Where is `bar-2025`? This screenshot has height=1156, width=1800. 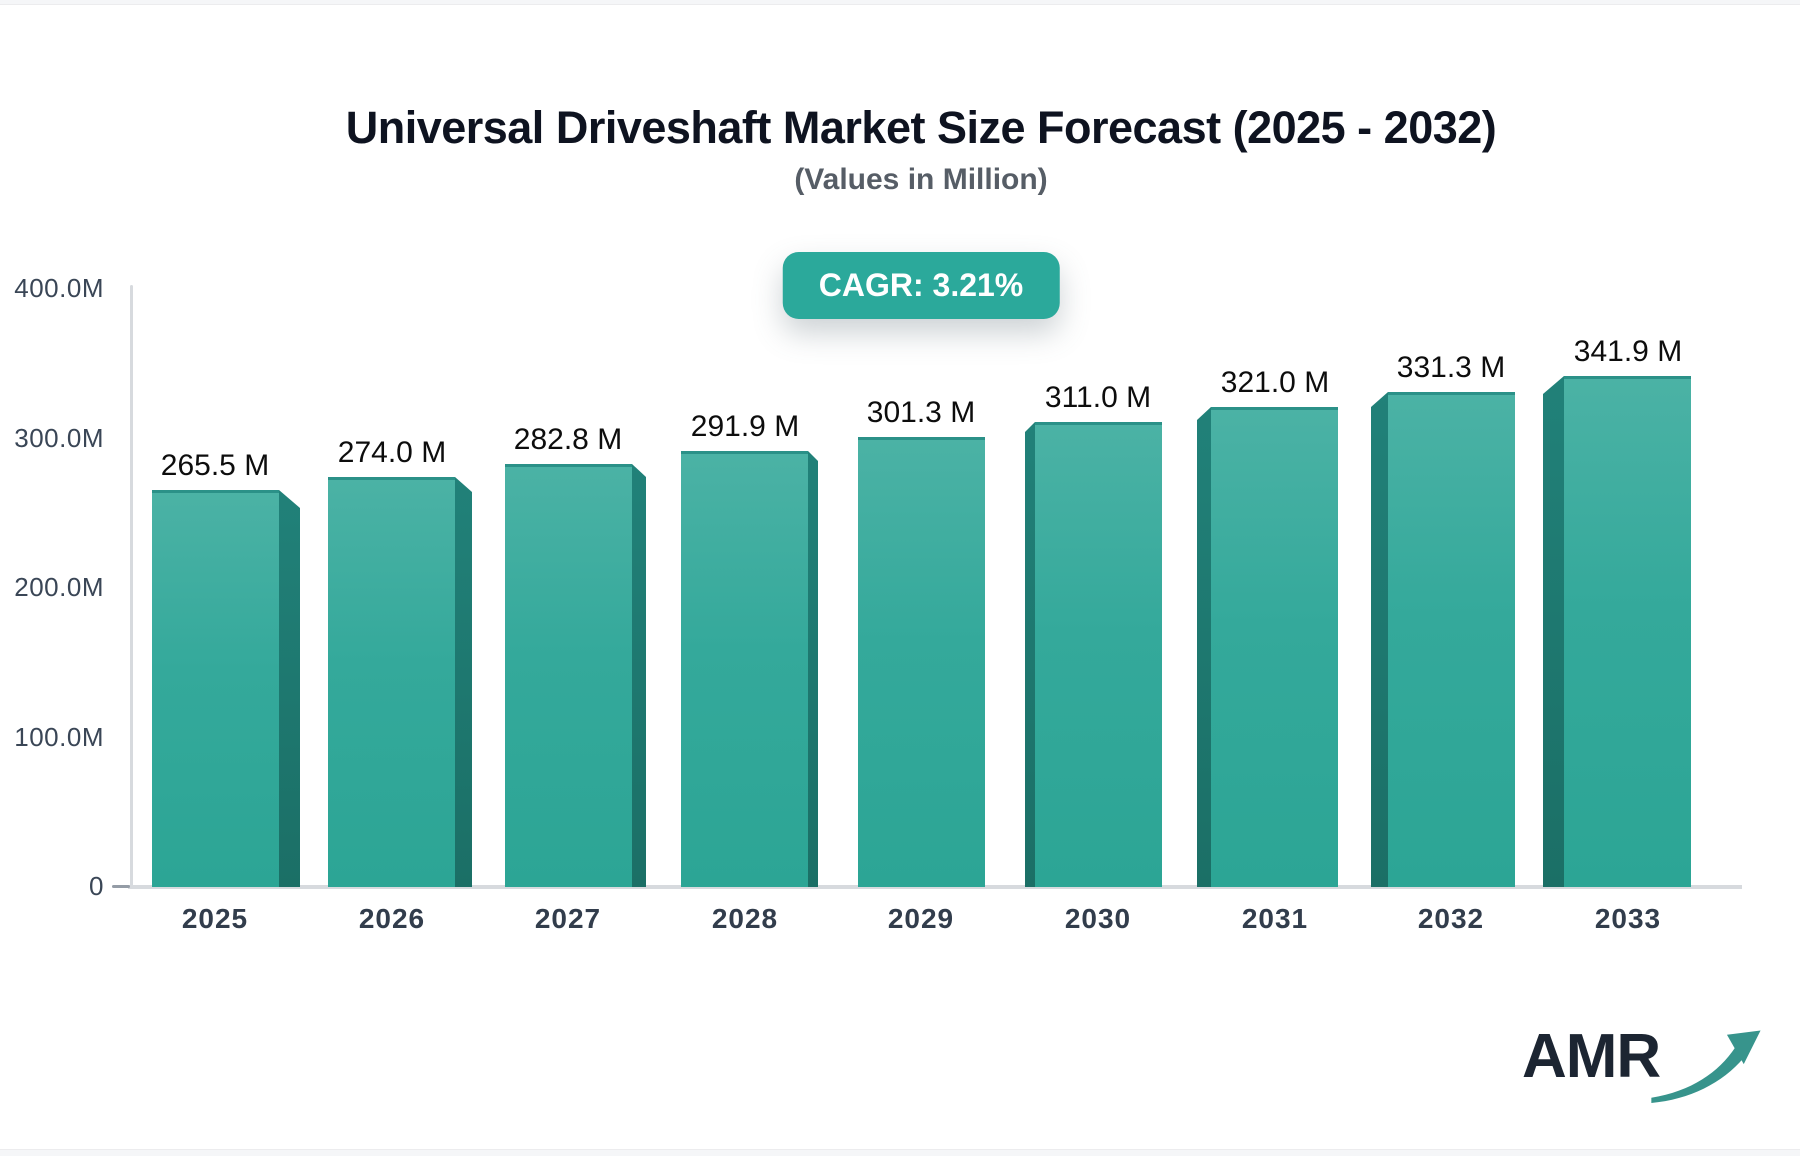
bar-2025 is located at coordinates (215, 688).